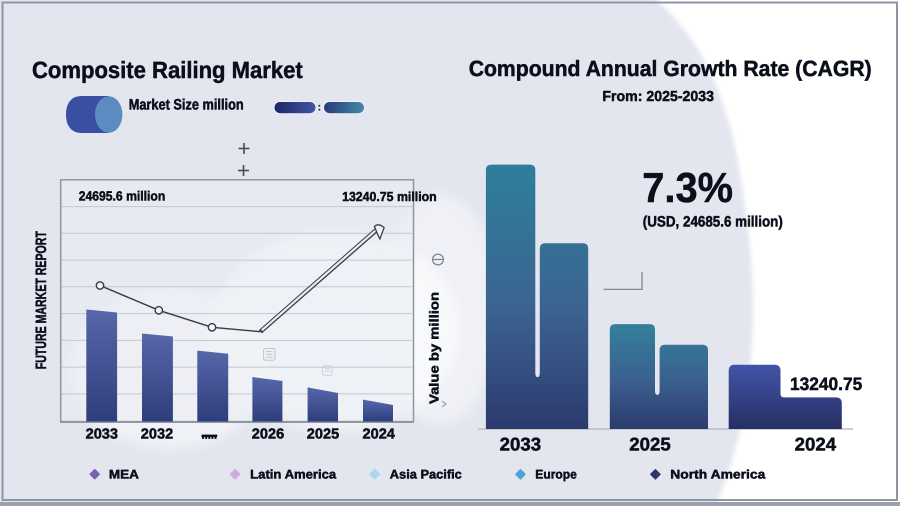 The image size is (900, 506). I want to click on svg-text: Asia Pacific, so click(426, 475).